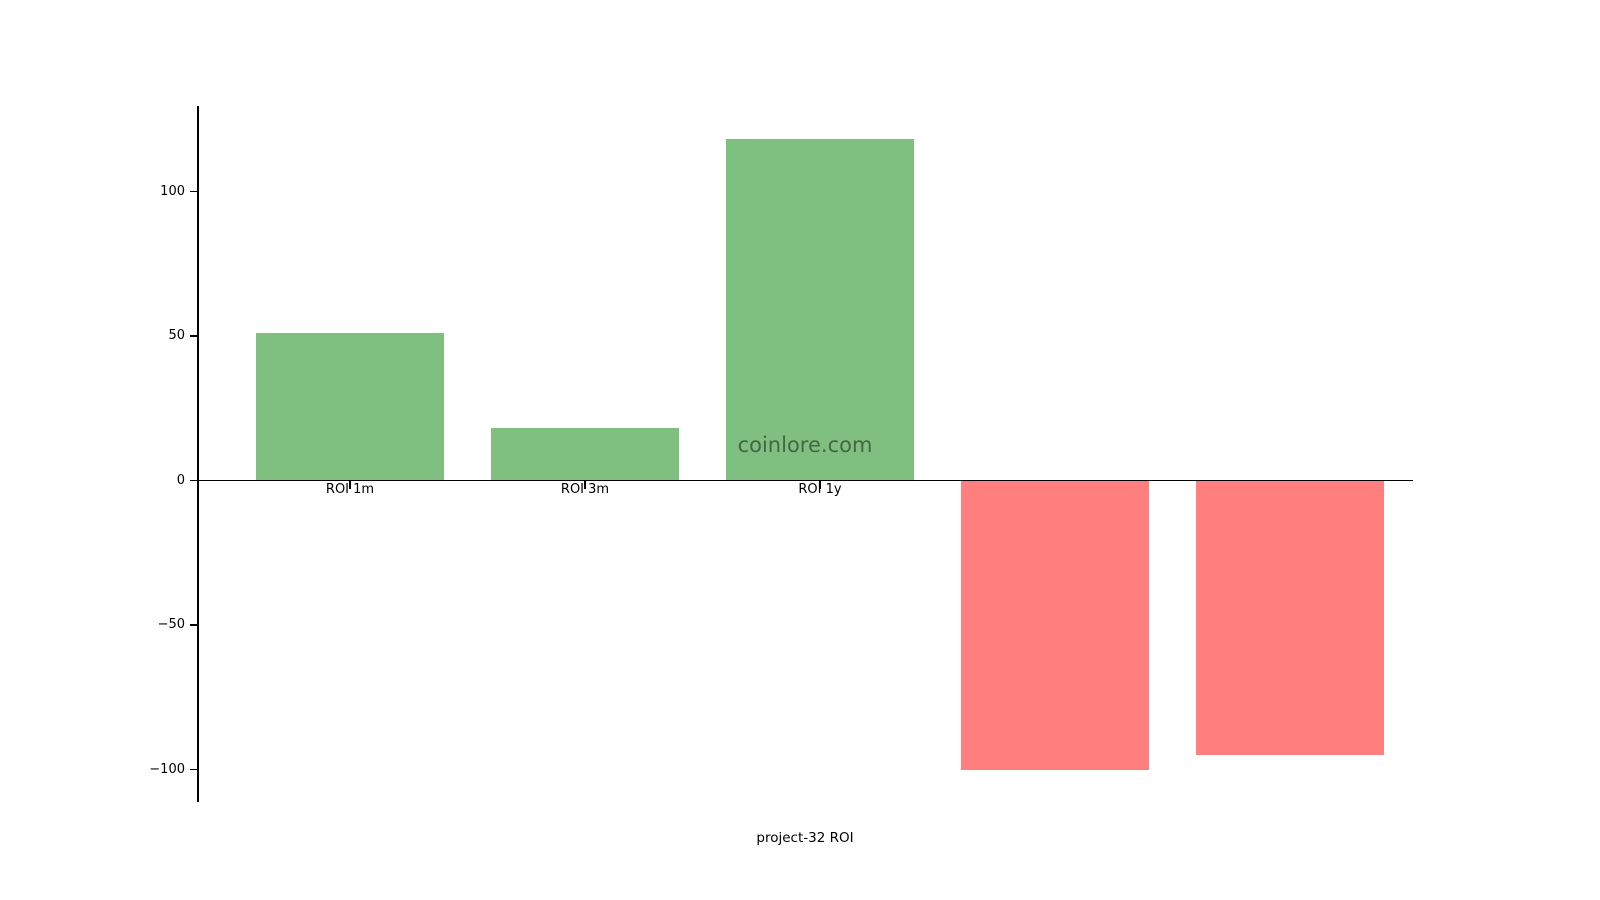 This screenshot has height=900, width=1600. What do you see at coordinates (820, 310) in the screenshot?
I see `bar-roi-1y` at bounding box center [820, 310].